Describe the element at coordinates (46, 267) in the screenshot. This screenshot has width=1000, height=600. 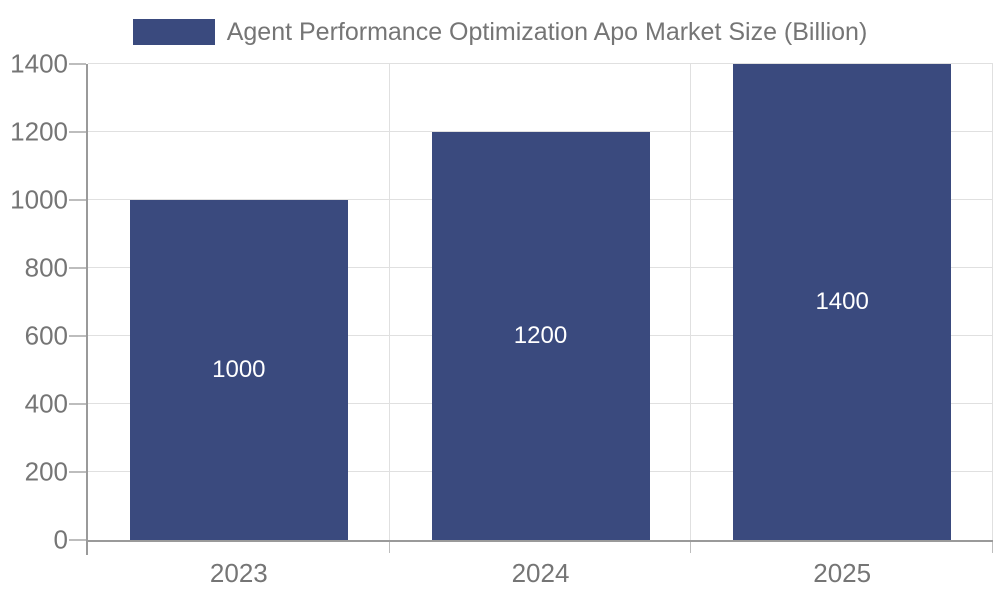
I see `y-tick-label: 800` at that location.